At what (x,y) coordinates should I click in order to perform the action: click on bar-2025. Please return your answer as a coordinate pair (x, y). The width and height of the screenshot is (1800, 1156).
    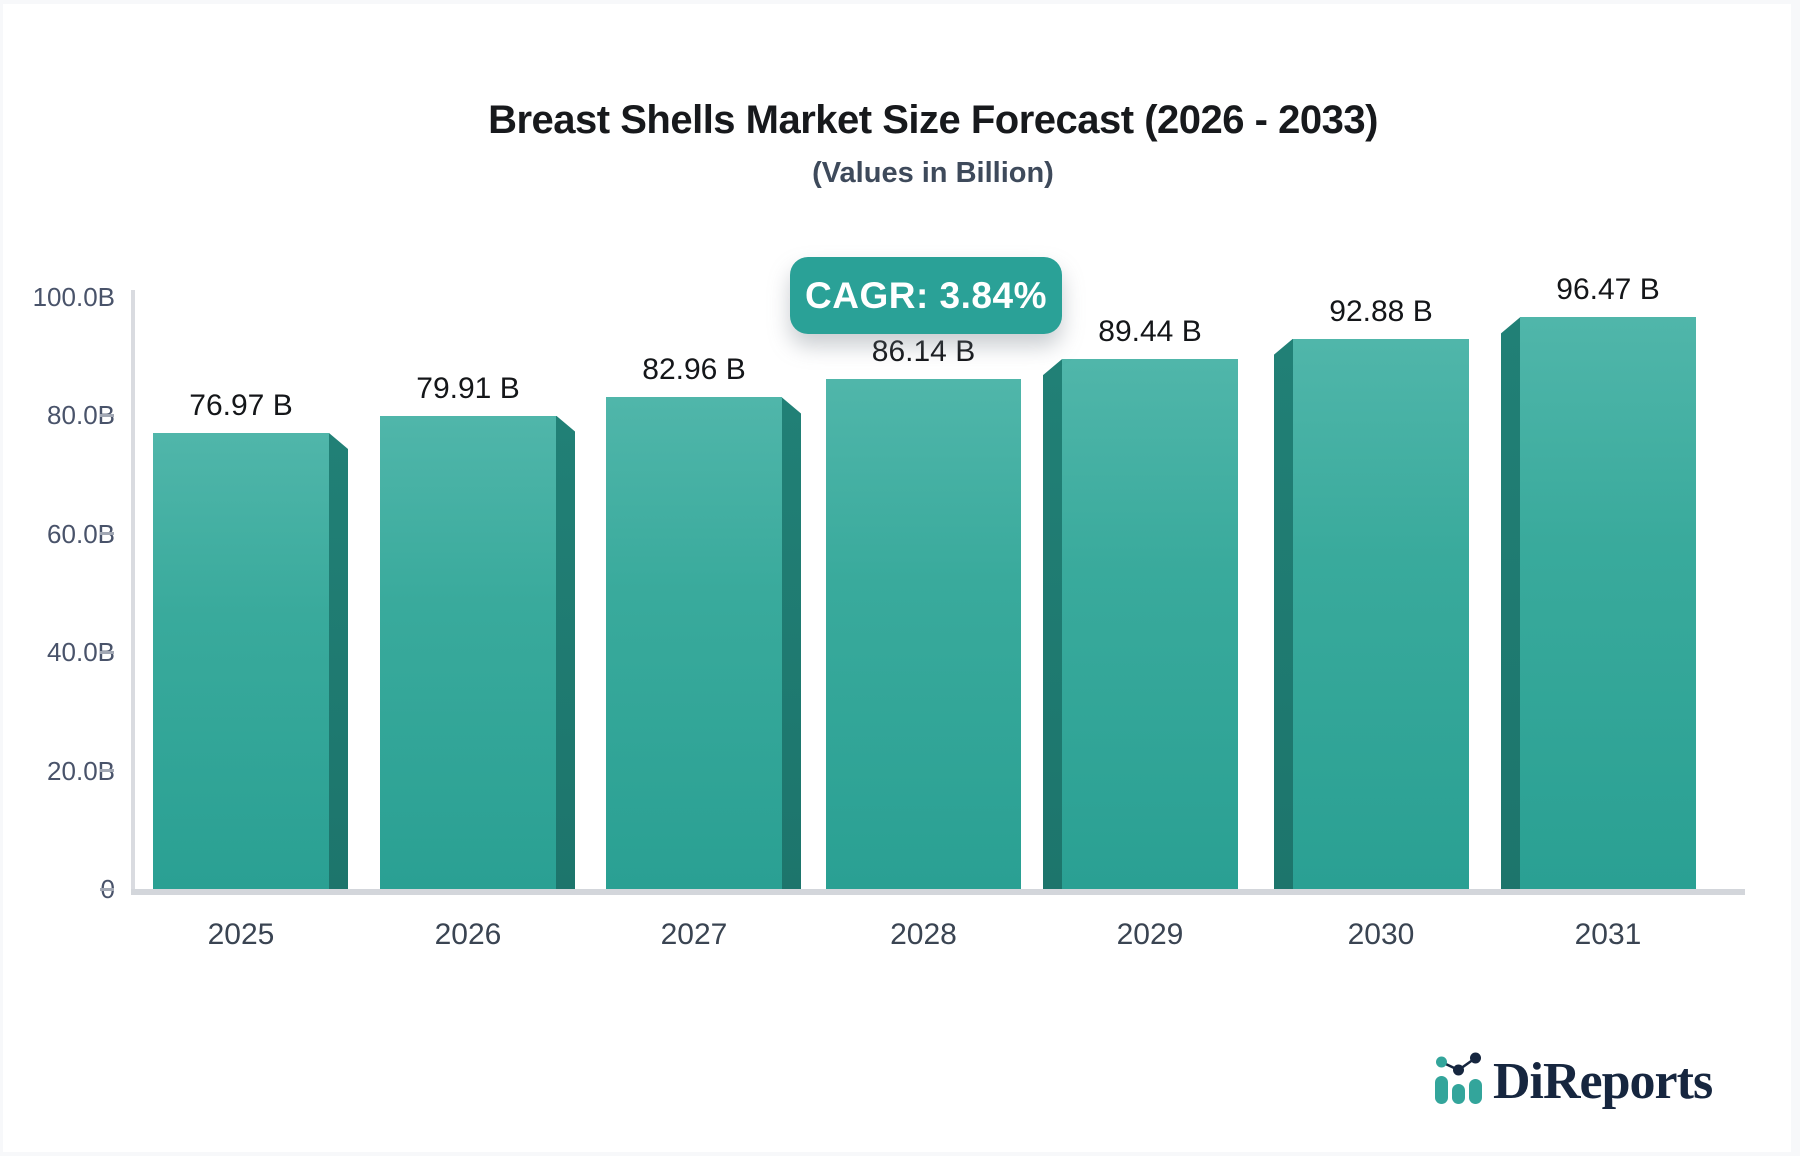
    Looking at the image, I should click on (250, 660).